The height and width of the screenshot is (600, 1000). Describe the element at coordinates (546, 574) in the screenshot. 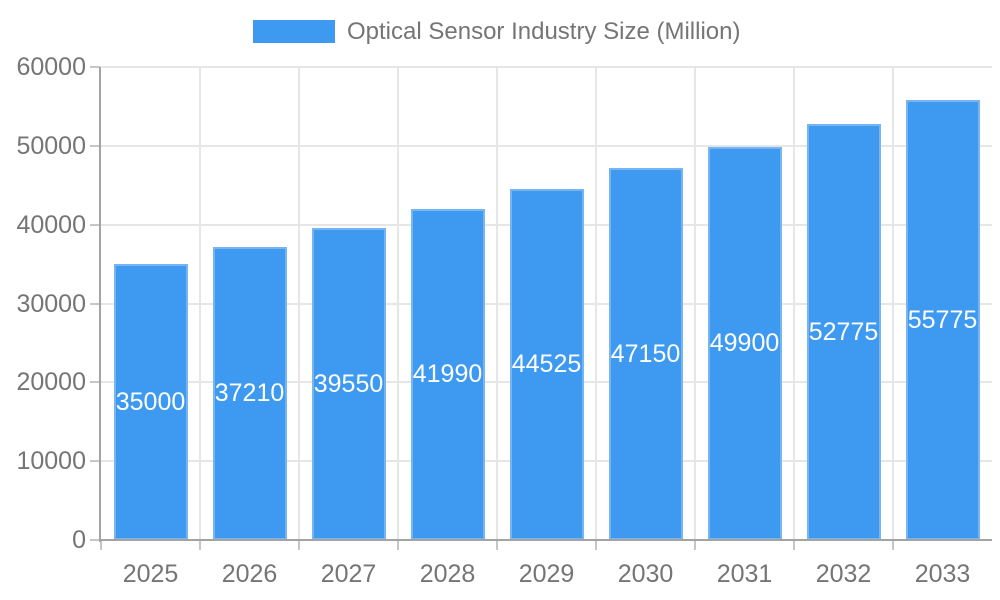

I see `x-tick-label: 2029` at that location.